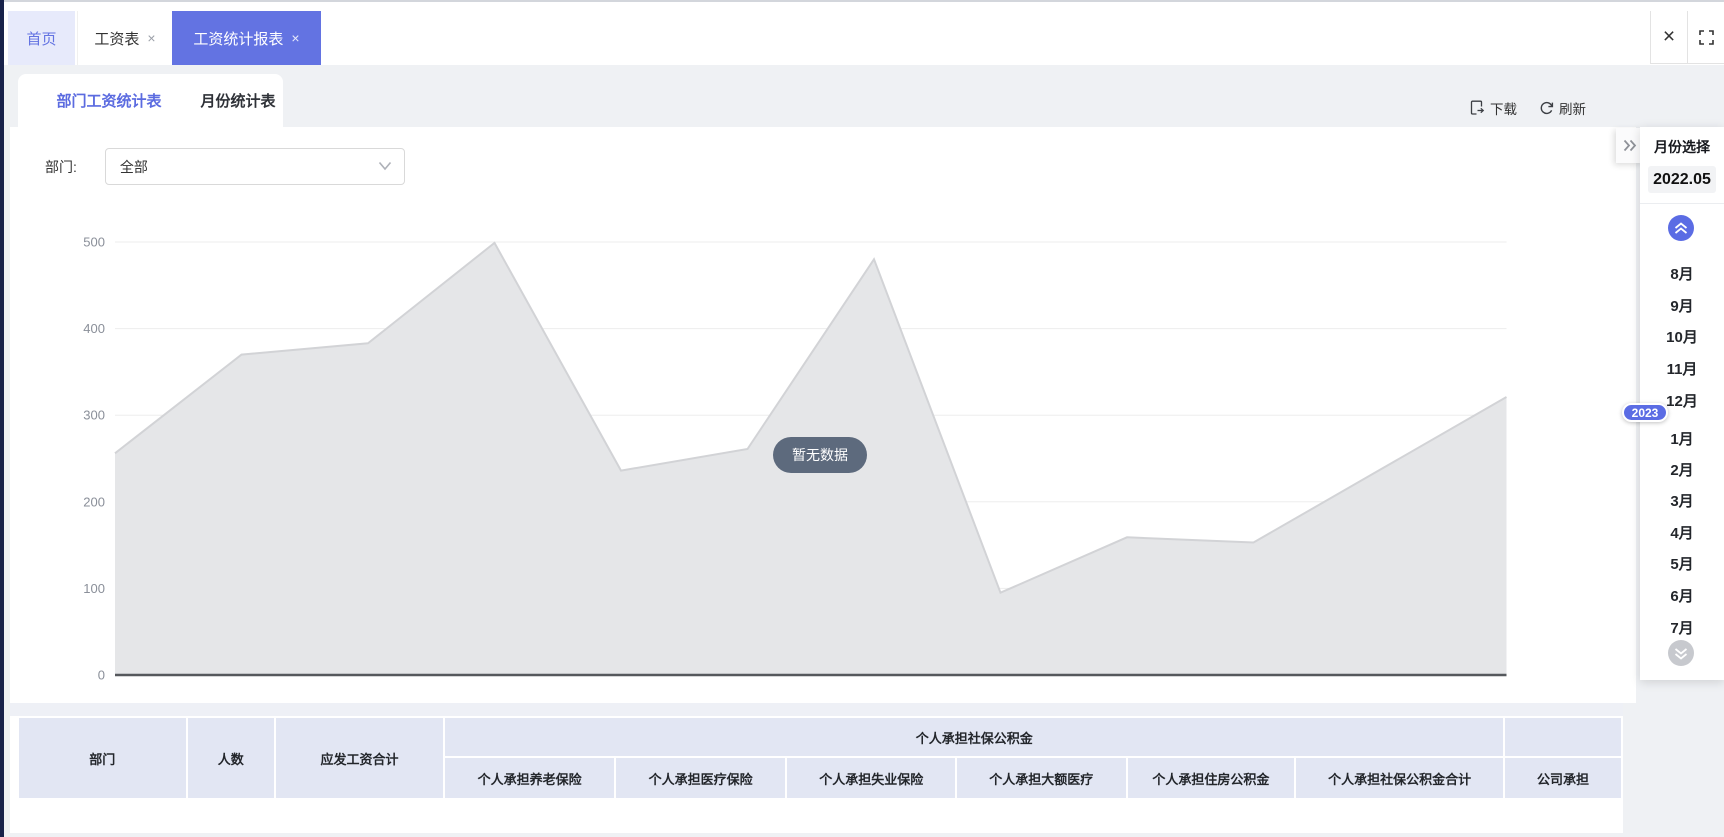 This screenshot has height=837, width=1724. Describe the element at coordinates (1682, 439) in the screenshot. I see `month-item-1月: 1月` at that location.